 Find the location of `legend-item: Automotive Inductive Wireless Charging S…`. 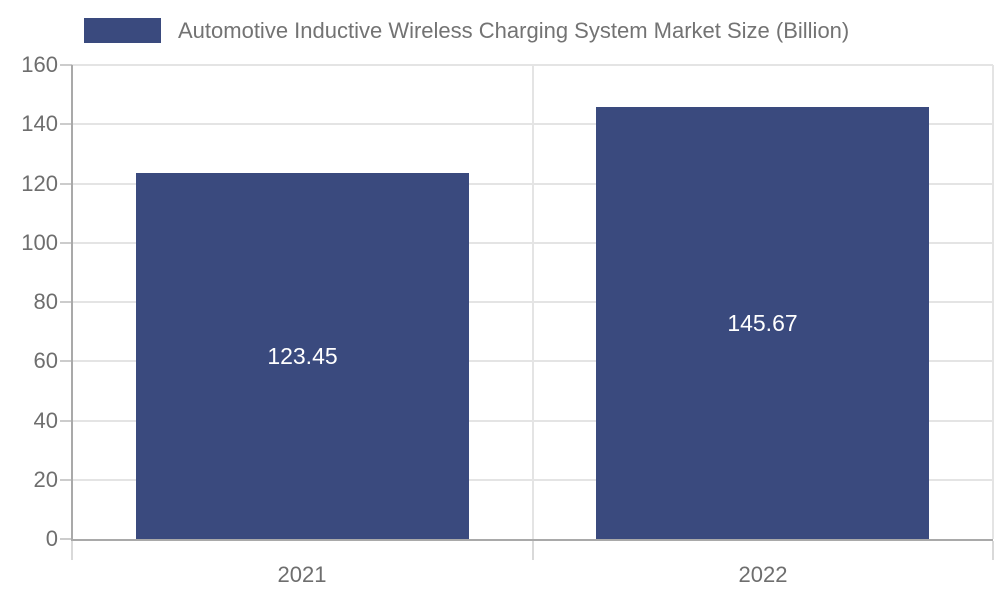

legend-item: Automotive Inductive Wireless Charging S… is located at coordinates (466, 30).